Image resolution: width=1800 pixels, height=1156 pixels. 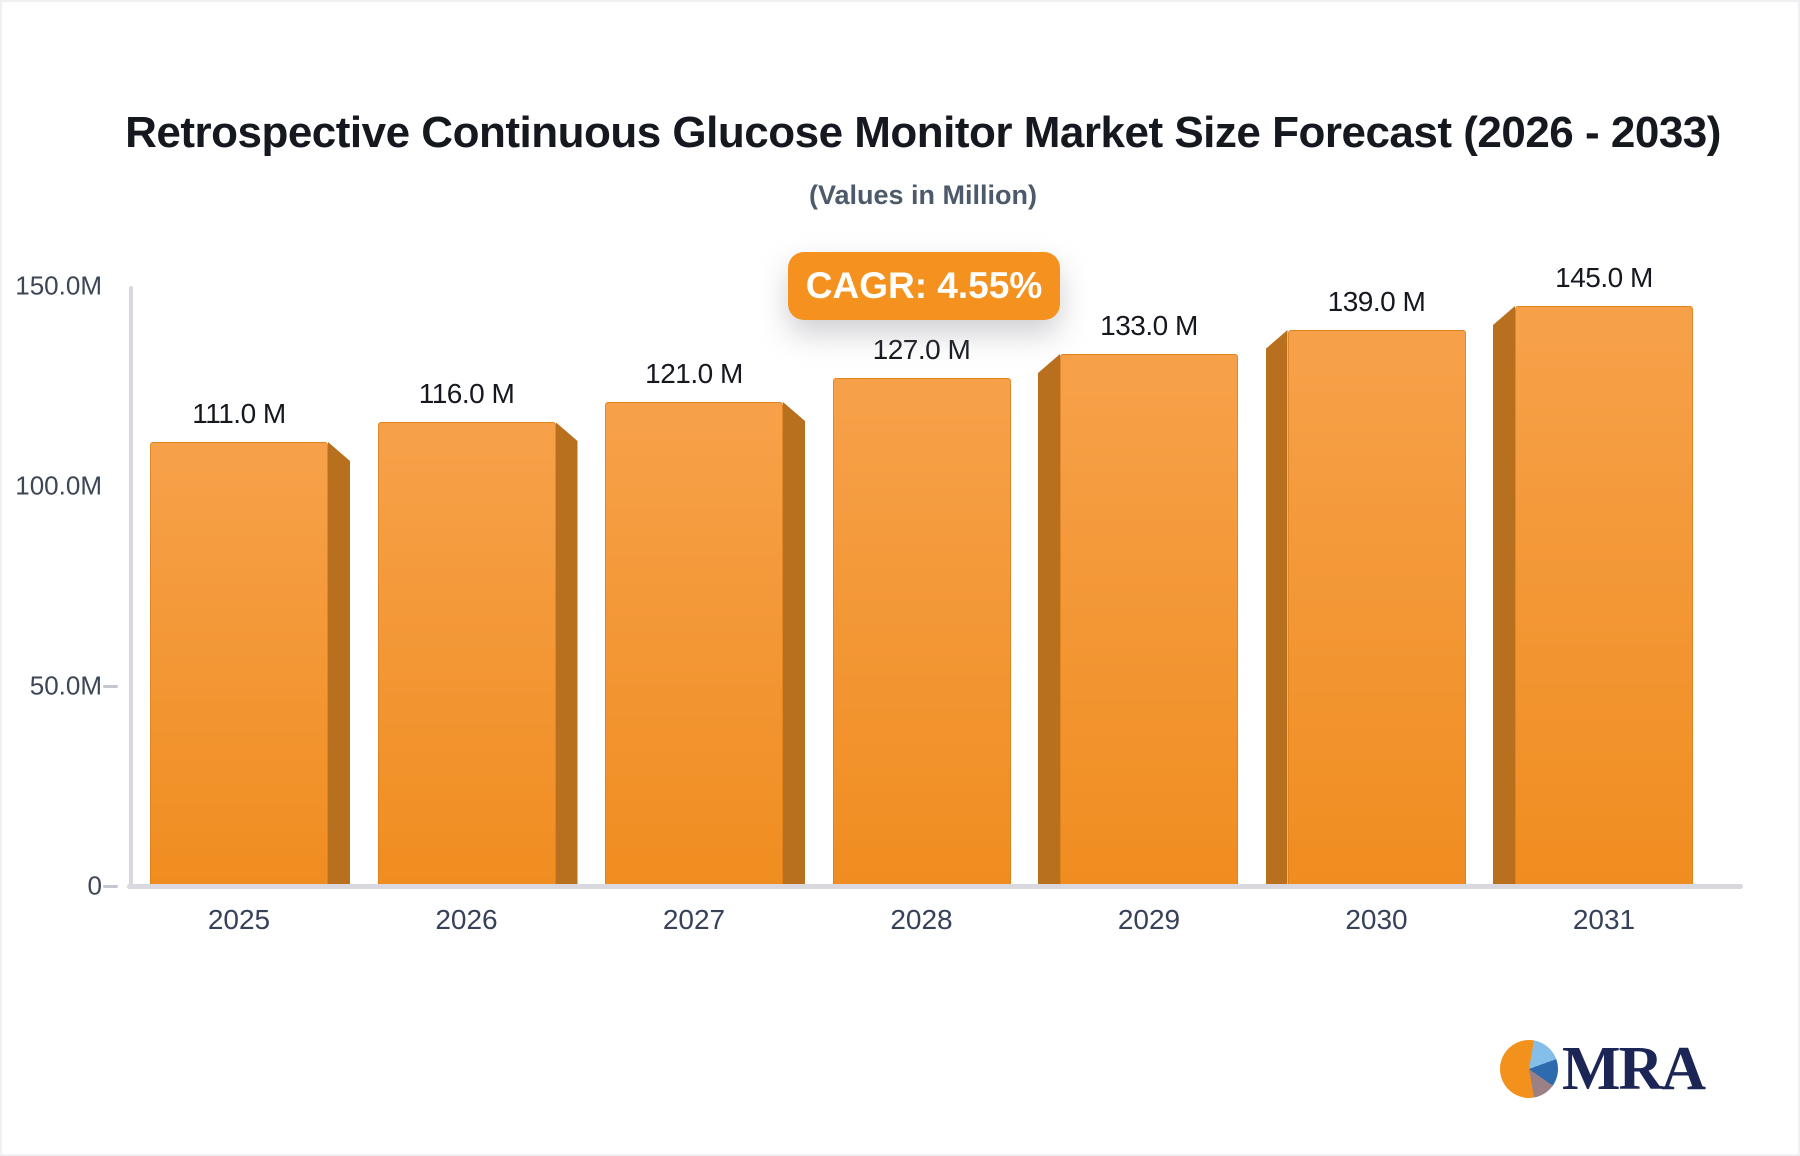 I want to click on x-axis-label: 2026, so click(x=466, y=919).